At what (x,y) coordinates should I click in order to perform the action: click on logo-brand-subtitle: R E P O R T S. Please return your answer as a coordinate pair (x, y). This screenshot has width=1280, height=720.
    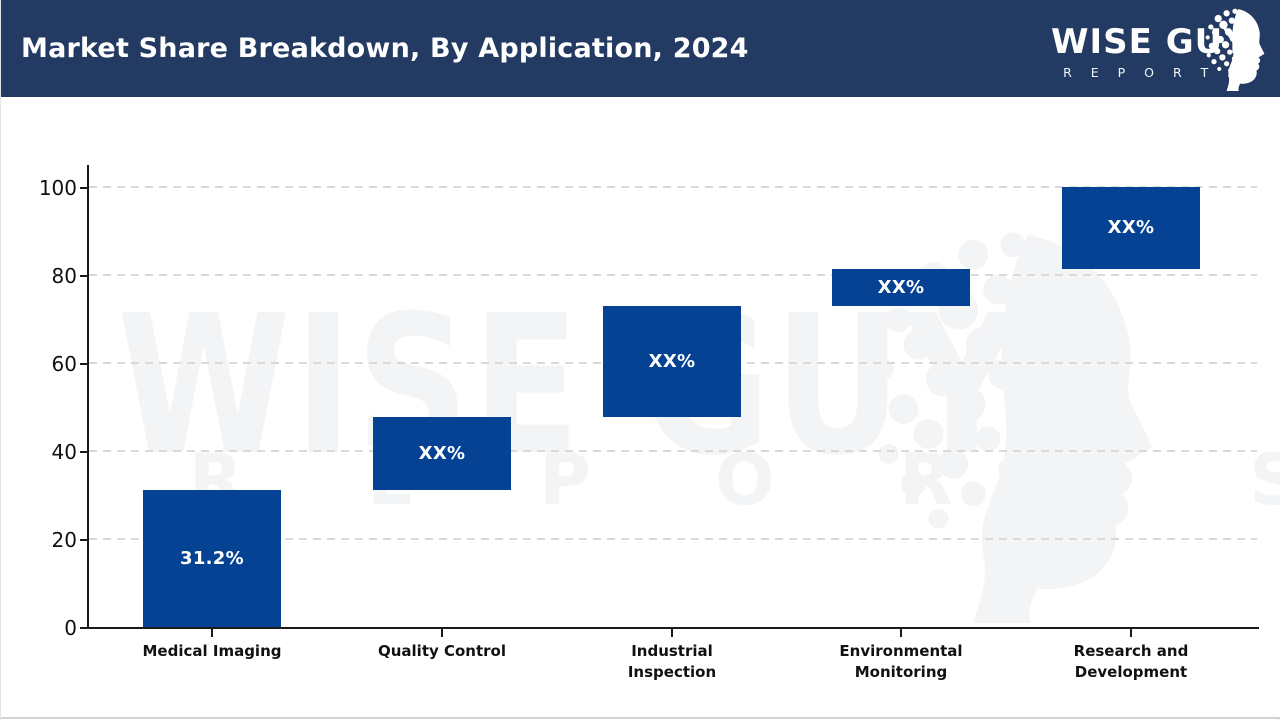
    Looking at the image, I should click on (1153, 72).